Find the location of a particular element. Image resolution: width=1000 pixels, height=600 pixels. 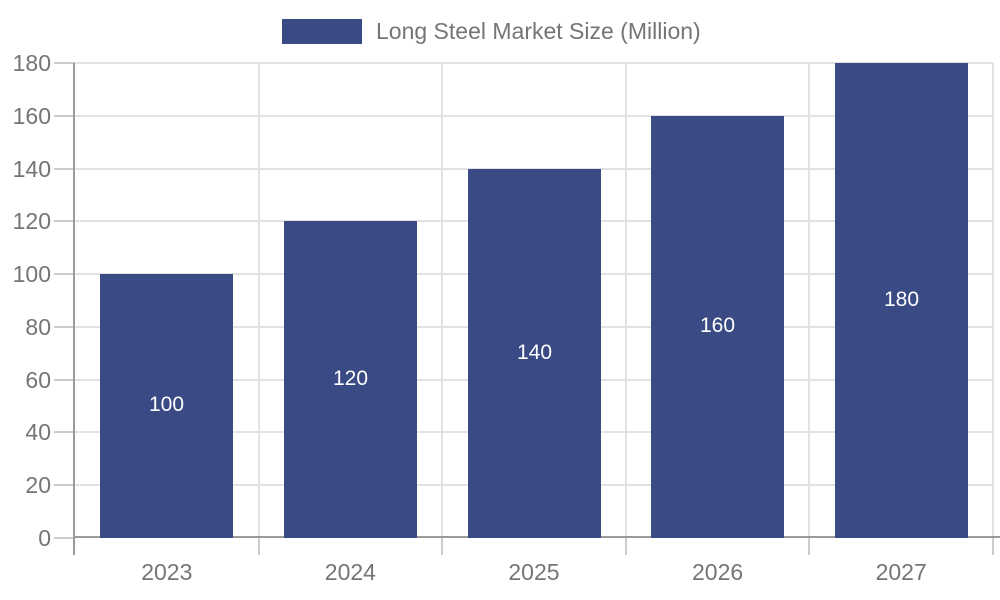

y-axis-label: 40 is located at coordinates (38, 432).